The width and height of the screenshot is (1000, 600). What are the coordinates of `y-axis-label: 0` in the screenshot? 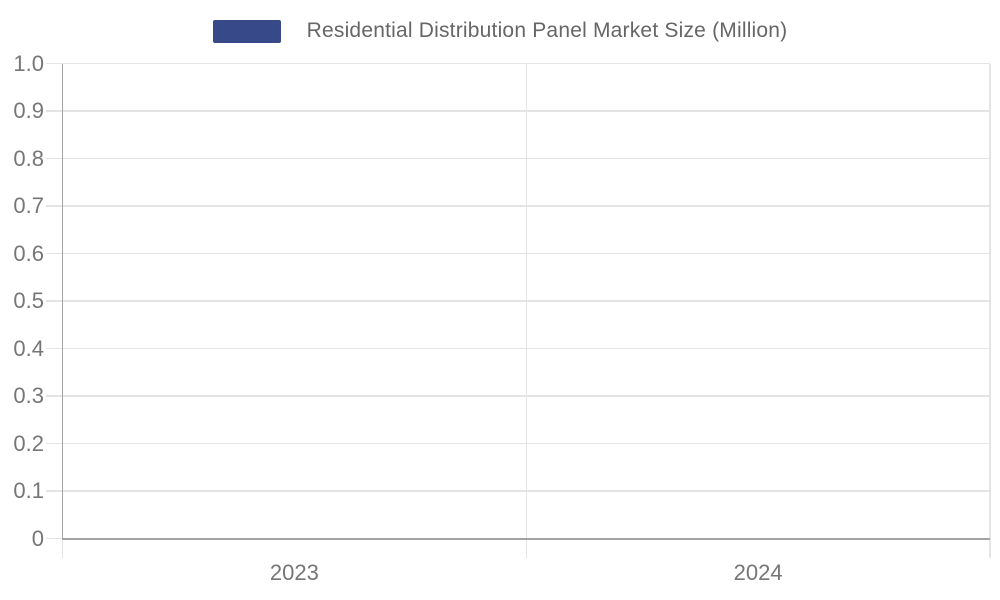 It's located at (37, 538).